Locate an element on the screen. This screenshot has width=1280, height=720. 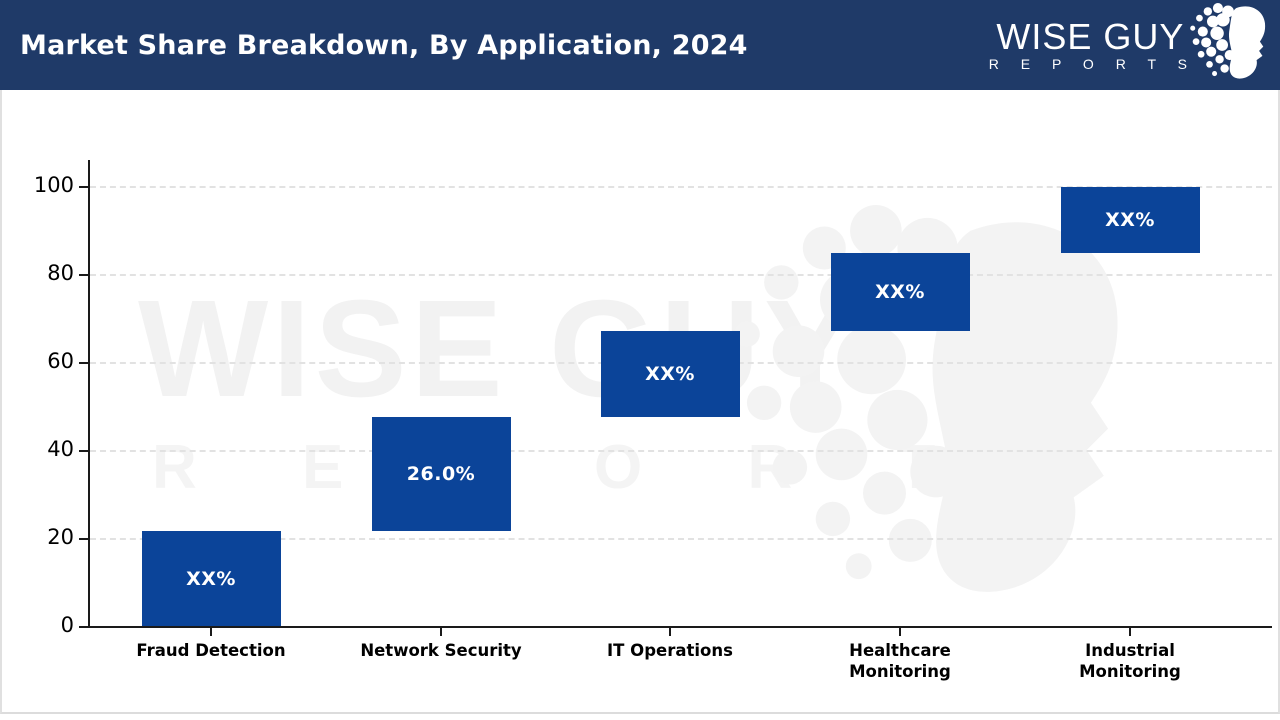
bar-value-label: 26.0% is located at coordinates (441, 473).